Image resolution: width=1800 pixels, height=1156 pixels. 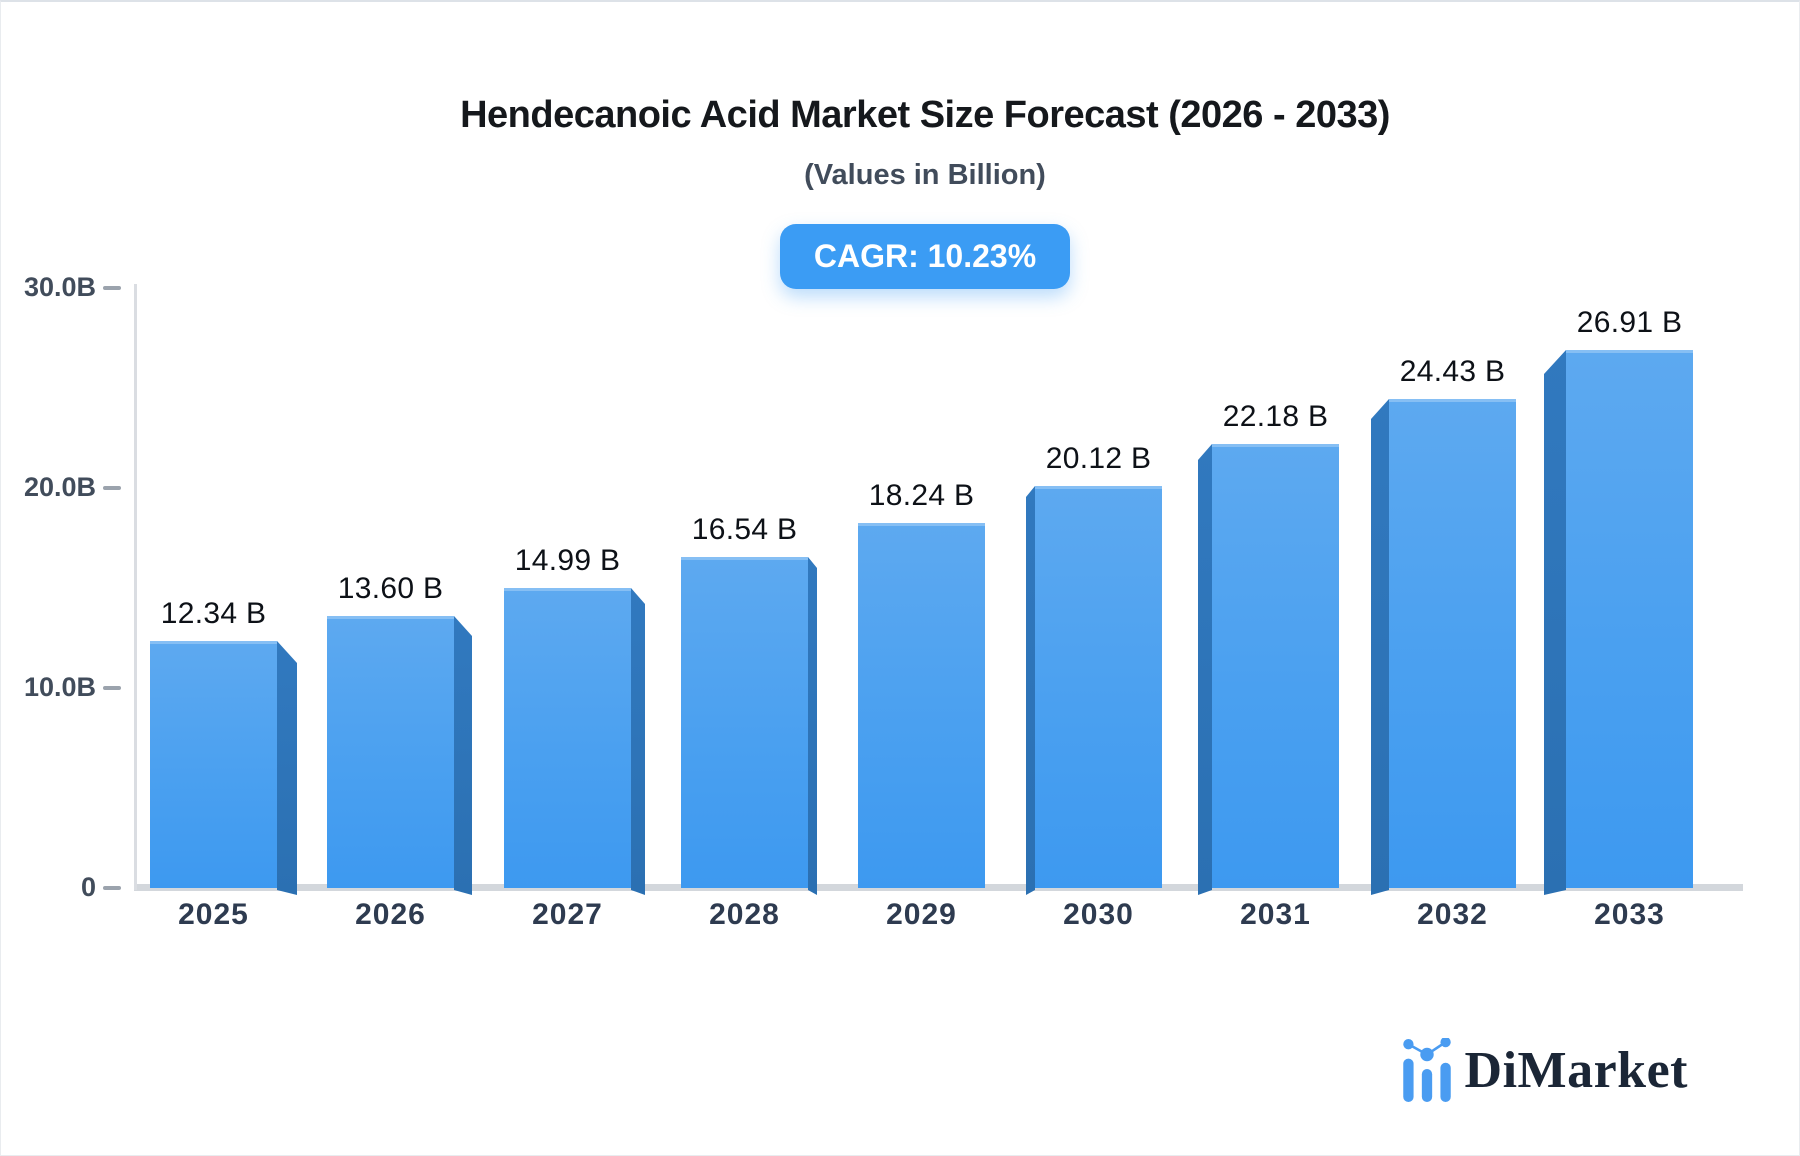 I want to click on bar-2029, so click(x=921, y=709).